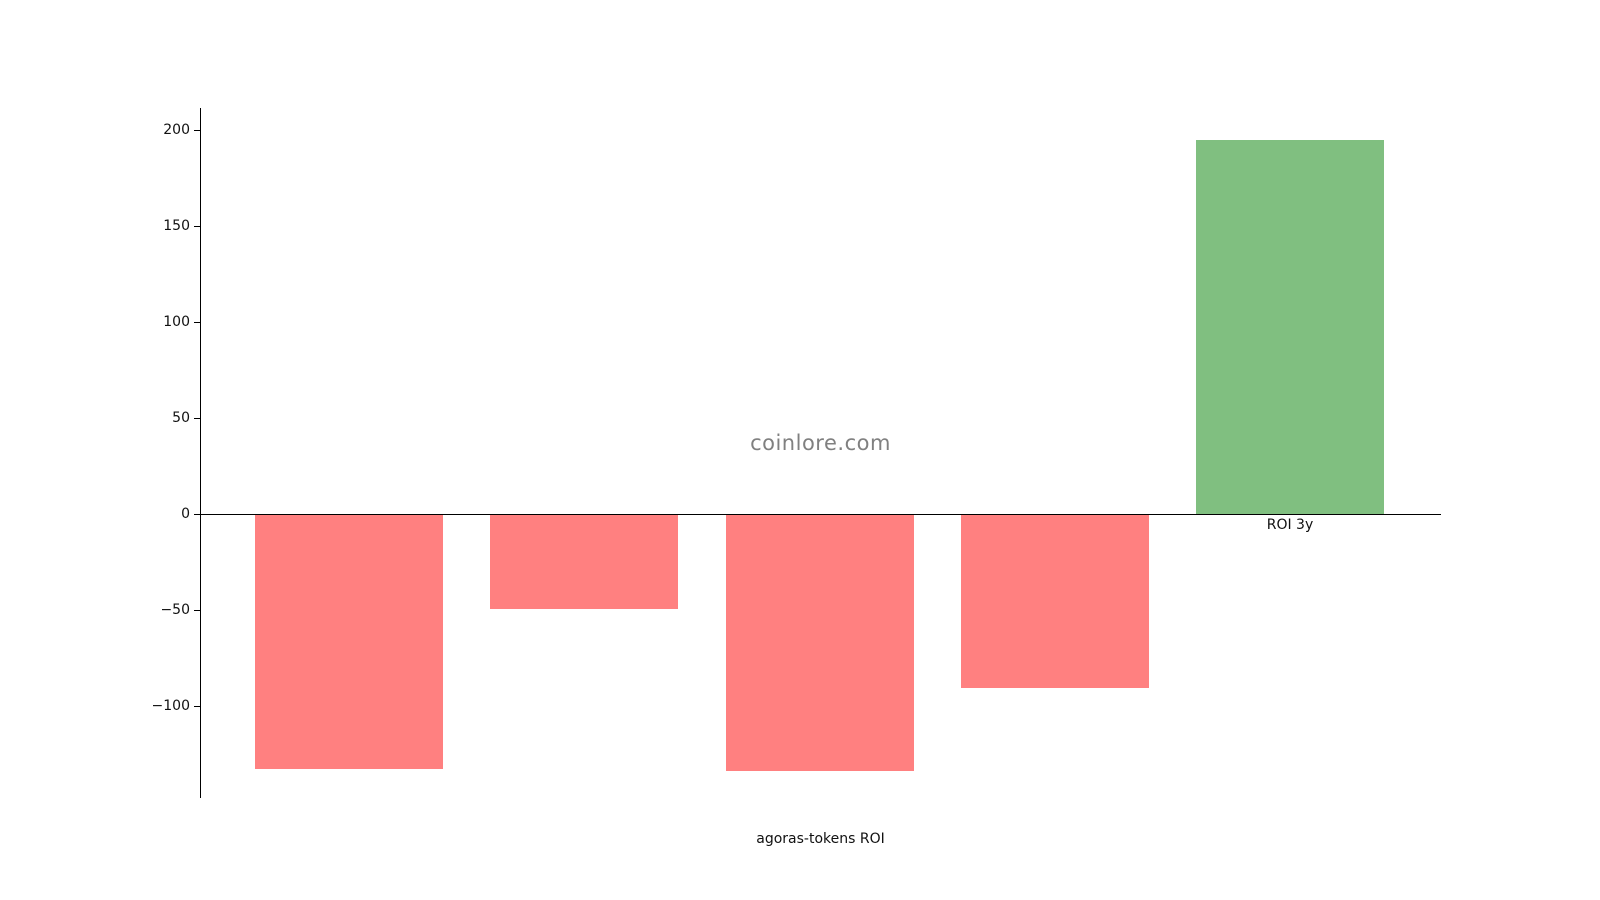  What do you see at coordinates (181, 418) in the screenshot?
I see `y-tick-label: 50` at bounding box center [181, 418].